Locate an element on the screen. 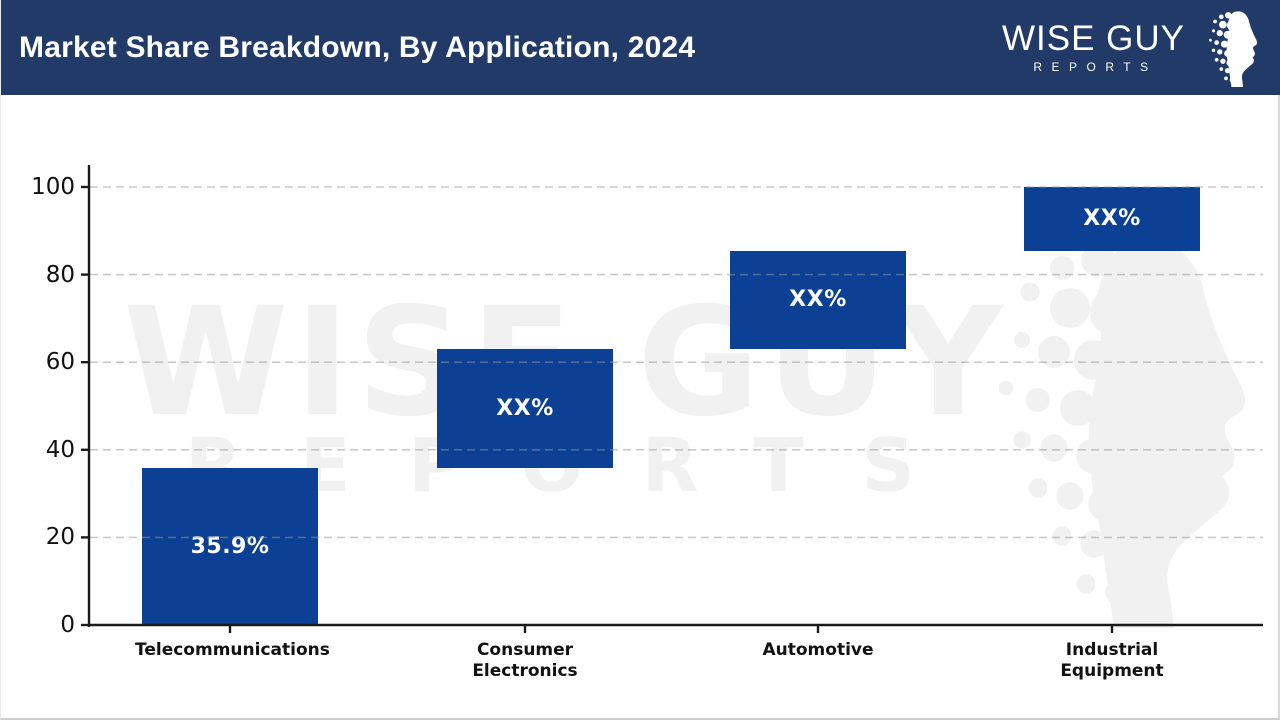 The height and width of the screenshot is (720, 1280). brand-head-icon is located at coordinates (1233, 48).